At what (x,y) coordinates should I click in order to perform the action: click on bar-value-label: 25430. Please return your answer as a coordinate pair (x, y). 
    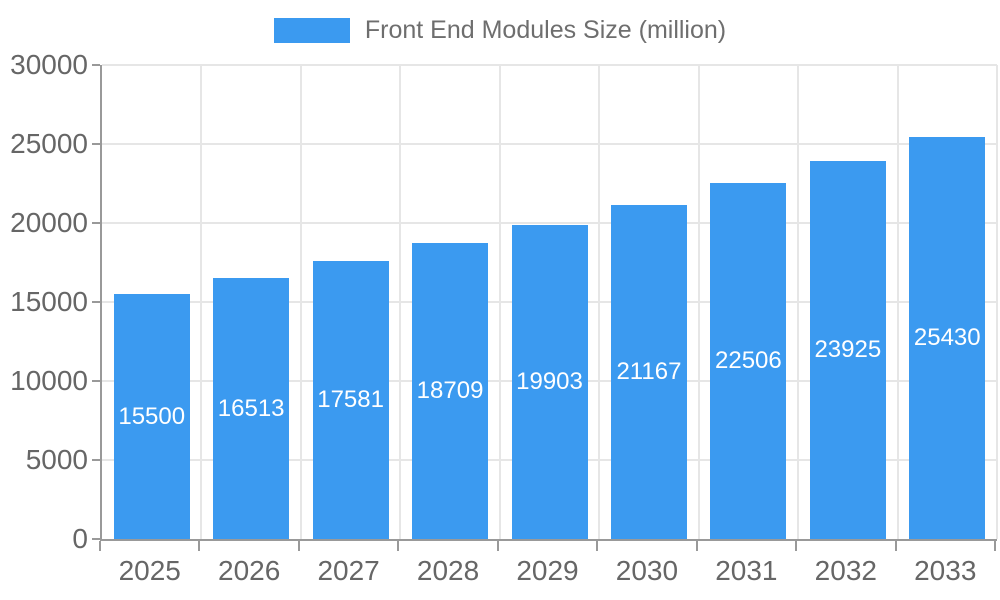
    Looking at the image, I should click on (947, 338).